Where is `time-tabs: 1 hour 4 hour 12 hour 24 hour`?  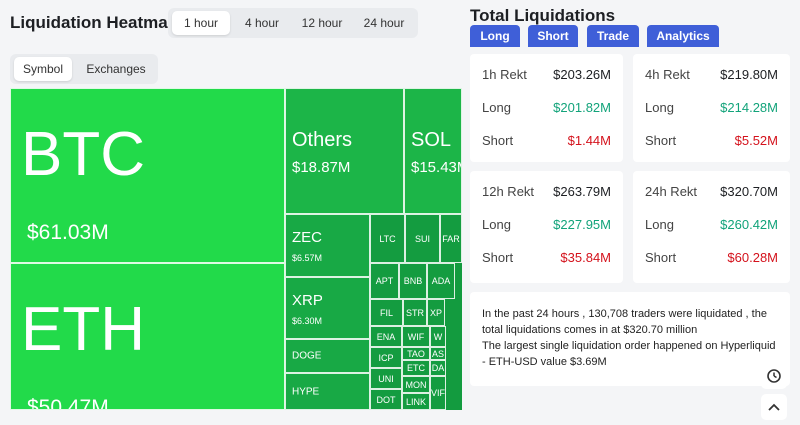
time-tabs: 1 hour 4 hour 12 hour 24 hour is located at coordinates (293, 23).